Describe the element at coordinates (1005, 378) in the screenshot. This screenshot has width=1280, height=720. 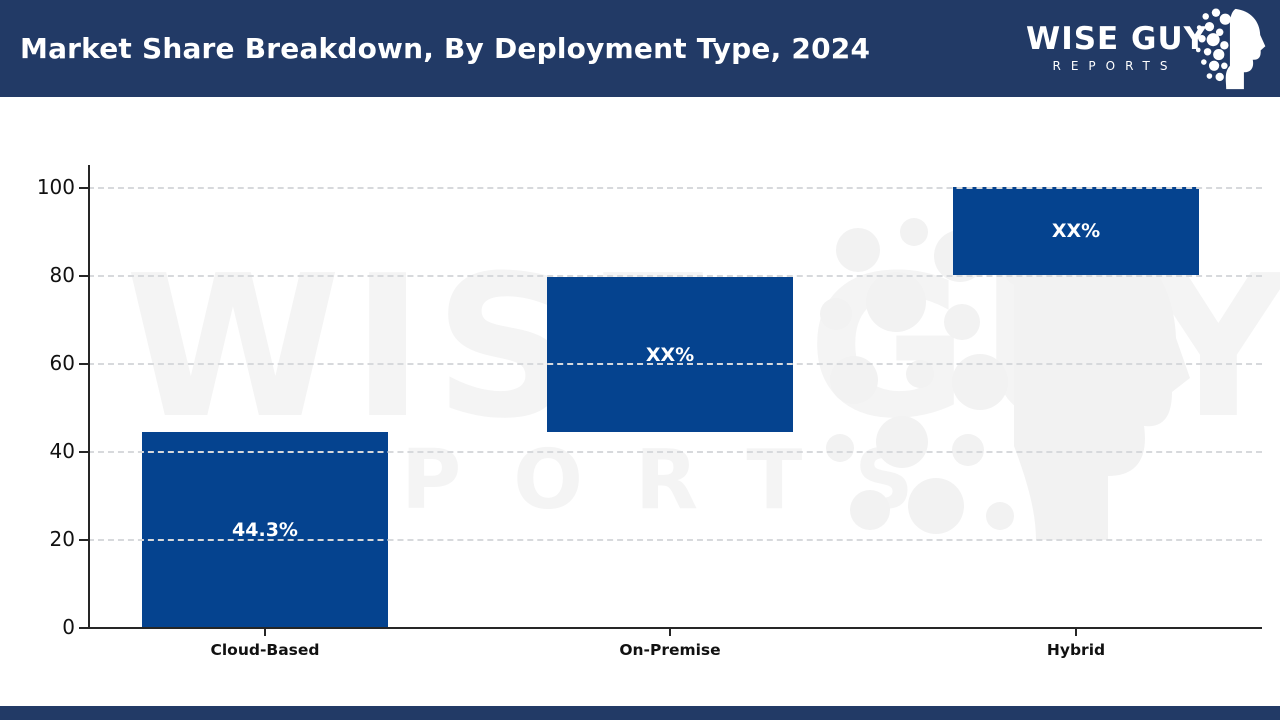
I see `watermark-dotted-head` at that location.